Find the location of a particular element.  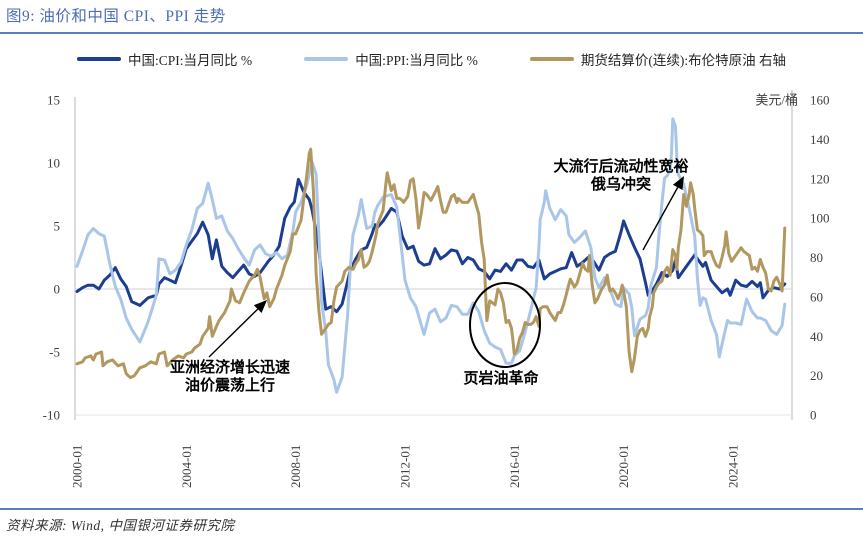

annotation-asia-arrow-line is located at coordinates (233, 333).